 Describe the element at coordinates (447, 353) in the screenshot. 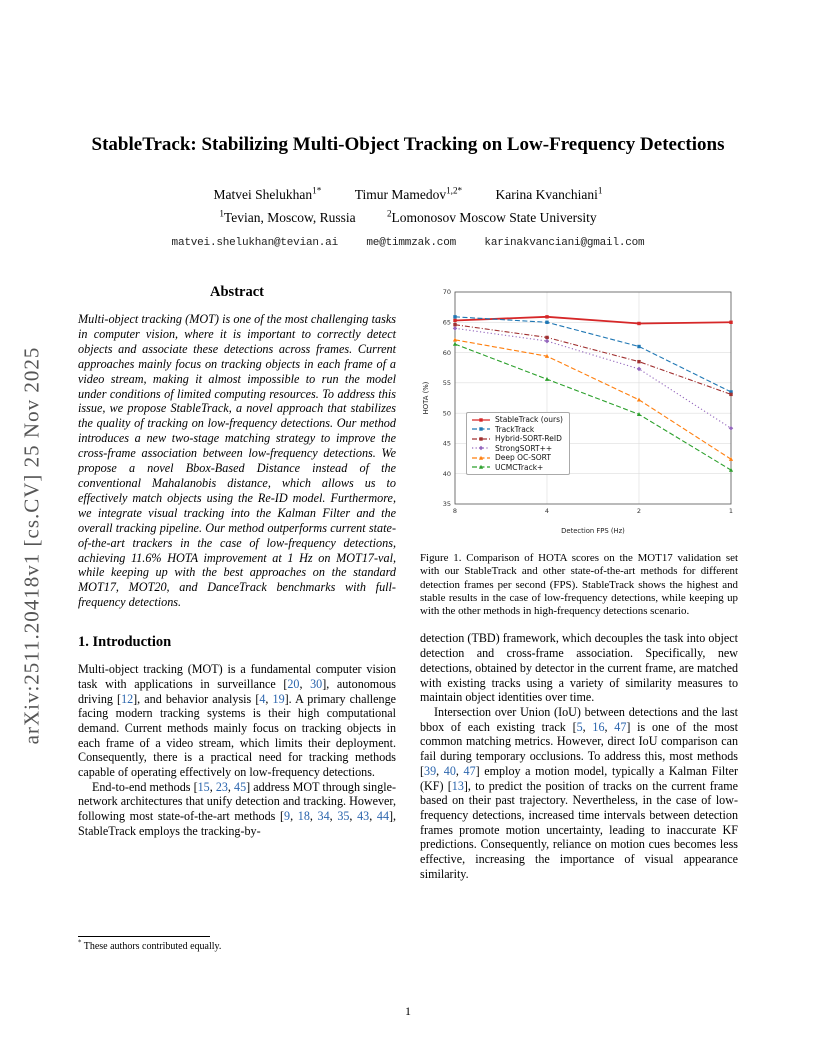

I see `svg-text: 60` at that location.